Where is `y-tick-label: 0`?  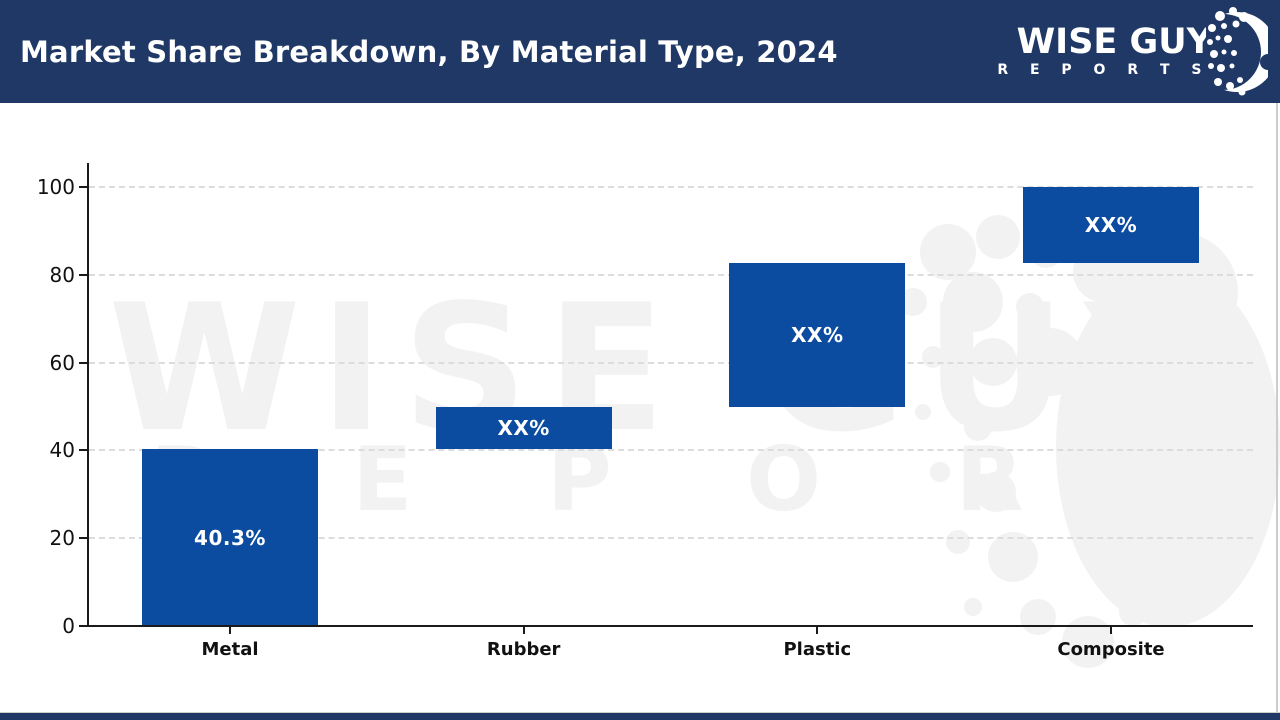
y-tick-label: 0 is located at coordinates (68, 626).